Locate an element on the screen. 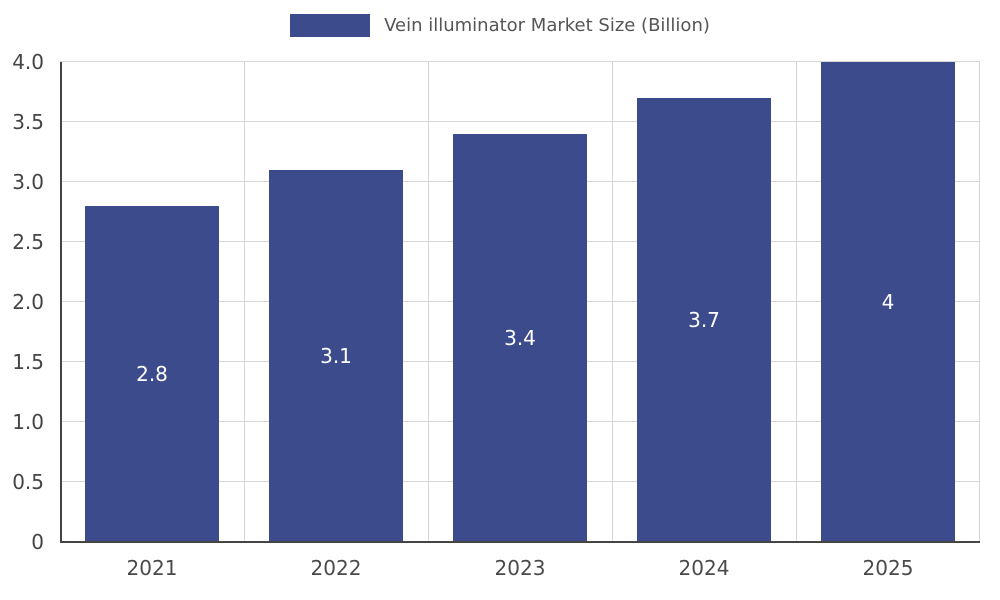 This screenshot has height=600, width=1000. bar-2025: 4 is located at coordinates (888, 302).